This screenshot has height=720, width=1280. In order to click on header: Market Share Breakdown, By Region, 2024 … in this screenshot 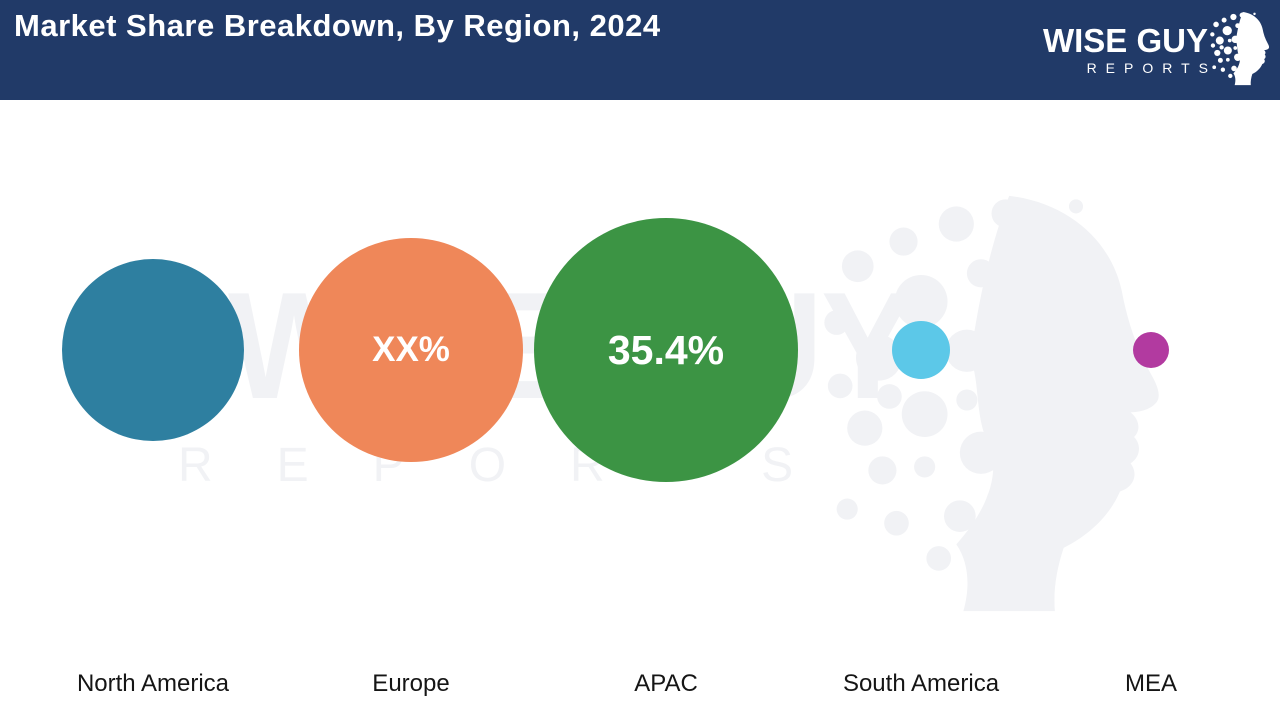, I will do `click(640, 50)`.